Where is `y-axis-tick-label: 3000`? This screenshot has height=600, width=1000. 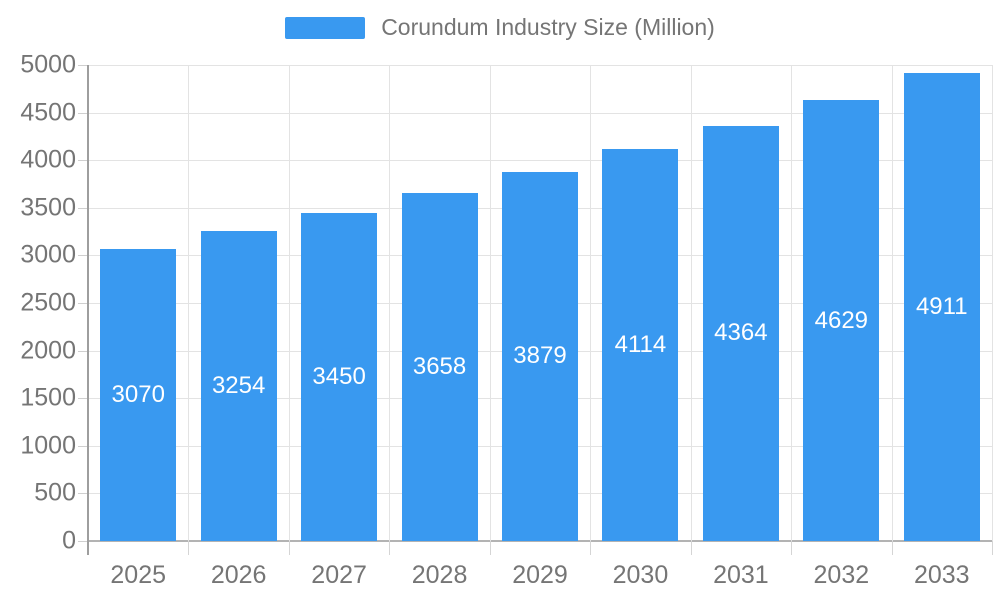
y-axis-tick-label: 3000 is located at coordinates (48, 254).